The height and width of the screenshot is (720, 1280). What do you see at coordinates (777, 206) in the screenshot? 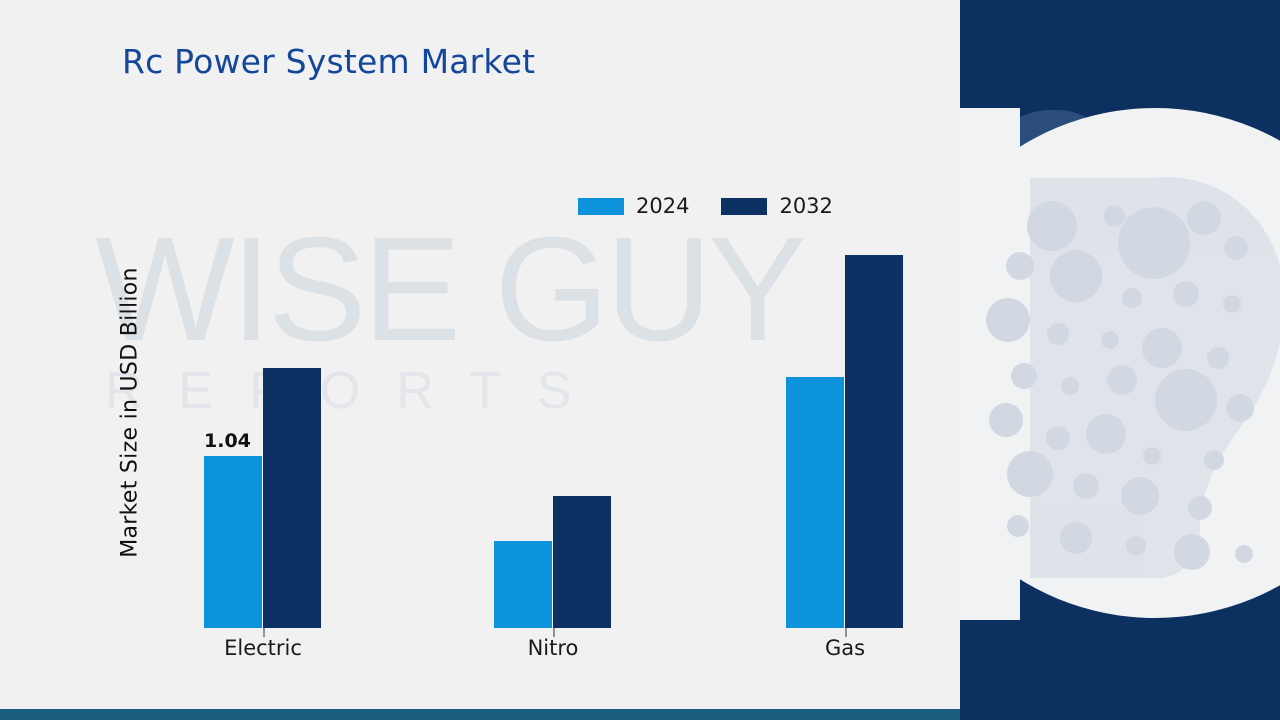
I see `legend-item-2032: 2032` at bounding box center [777, 206].